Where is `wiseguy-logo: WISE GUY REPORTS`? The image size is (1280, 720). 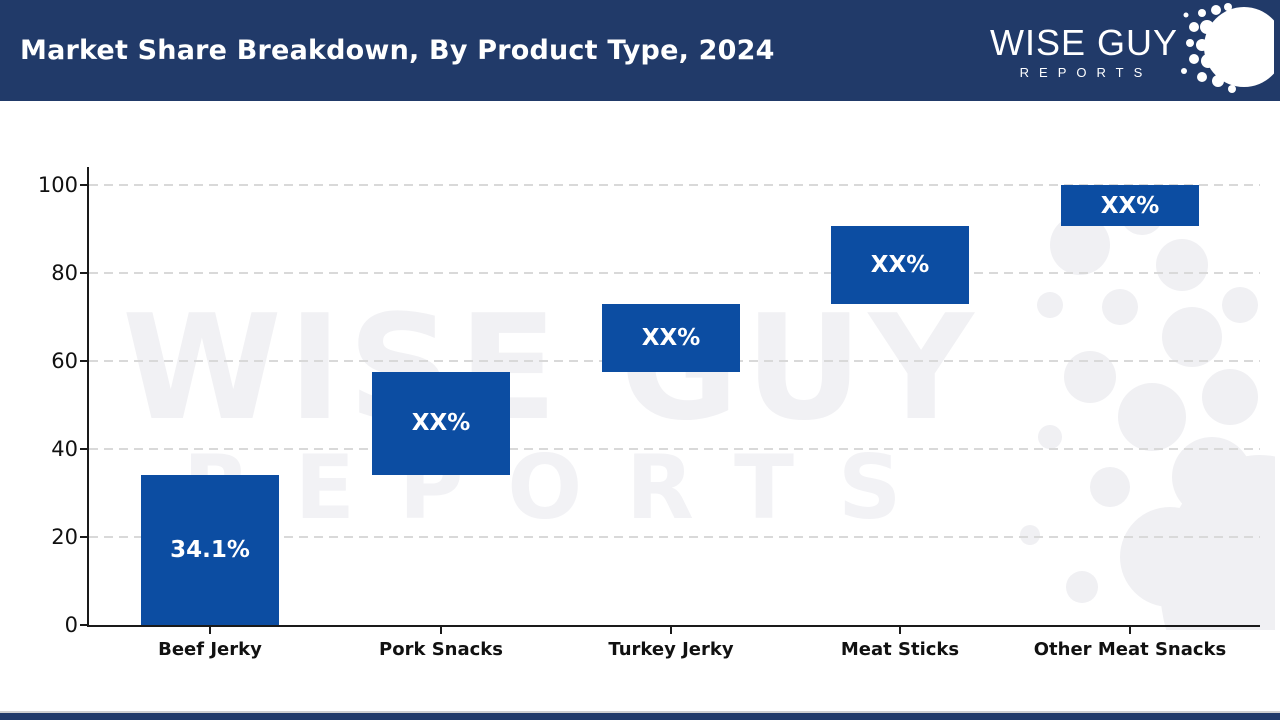 wiseguy-logo: WISE GUY REPORTS is located at coordinates (1135, 51).